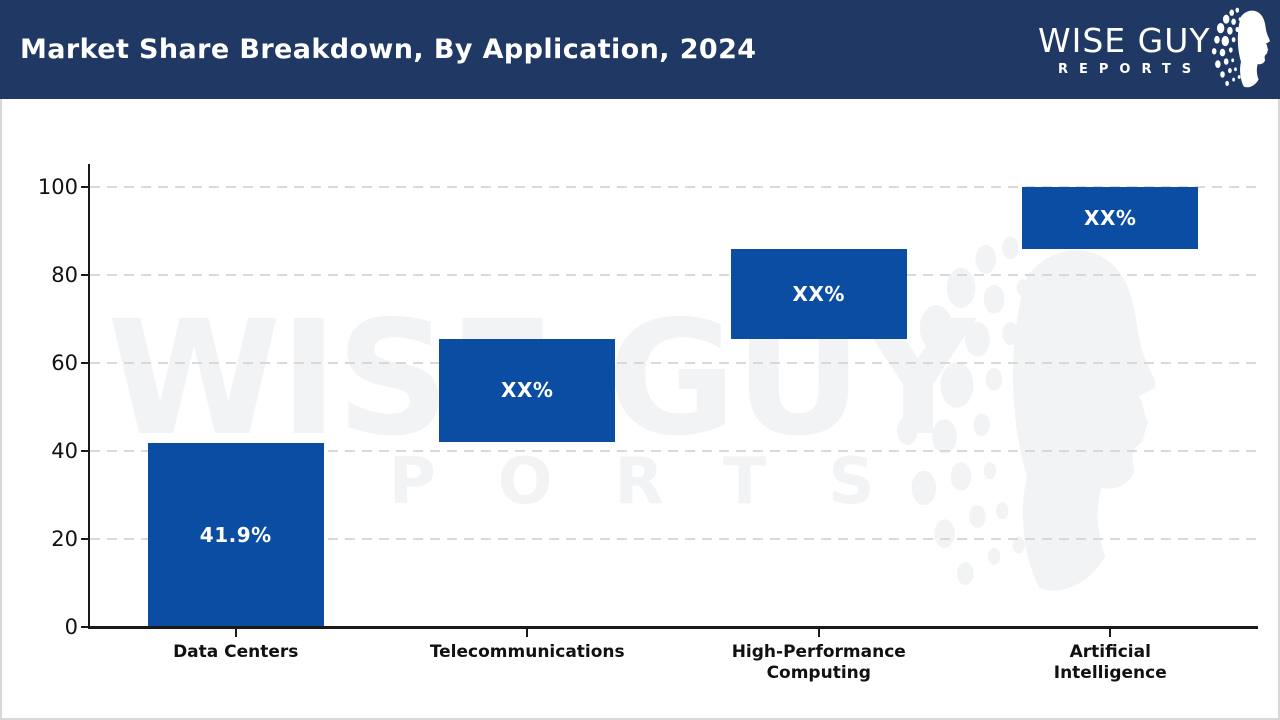 The image size is (1280, 720). Describe the element at coordinates (818, 662) in the screenshot. I see `x-category-label: High-Performance Computing` at that location.